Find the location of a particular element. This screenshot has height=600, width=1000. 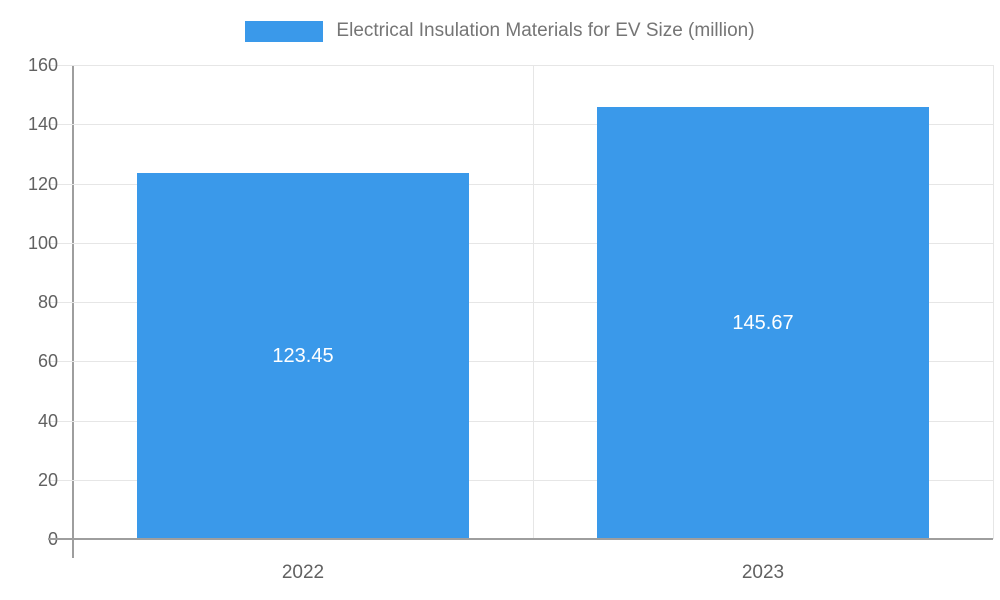

y-tick-label: 120 is located at coordinates (42, 183).